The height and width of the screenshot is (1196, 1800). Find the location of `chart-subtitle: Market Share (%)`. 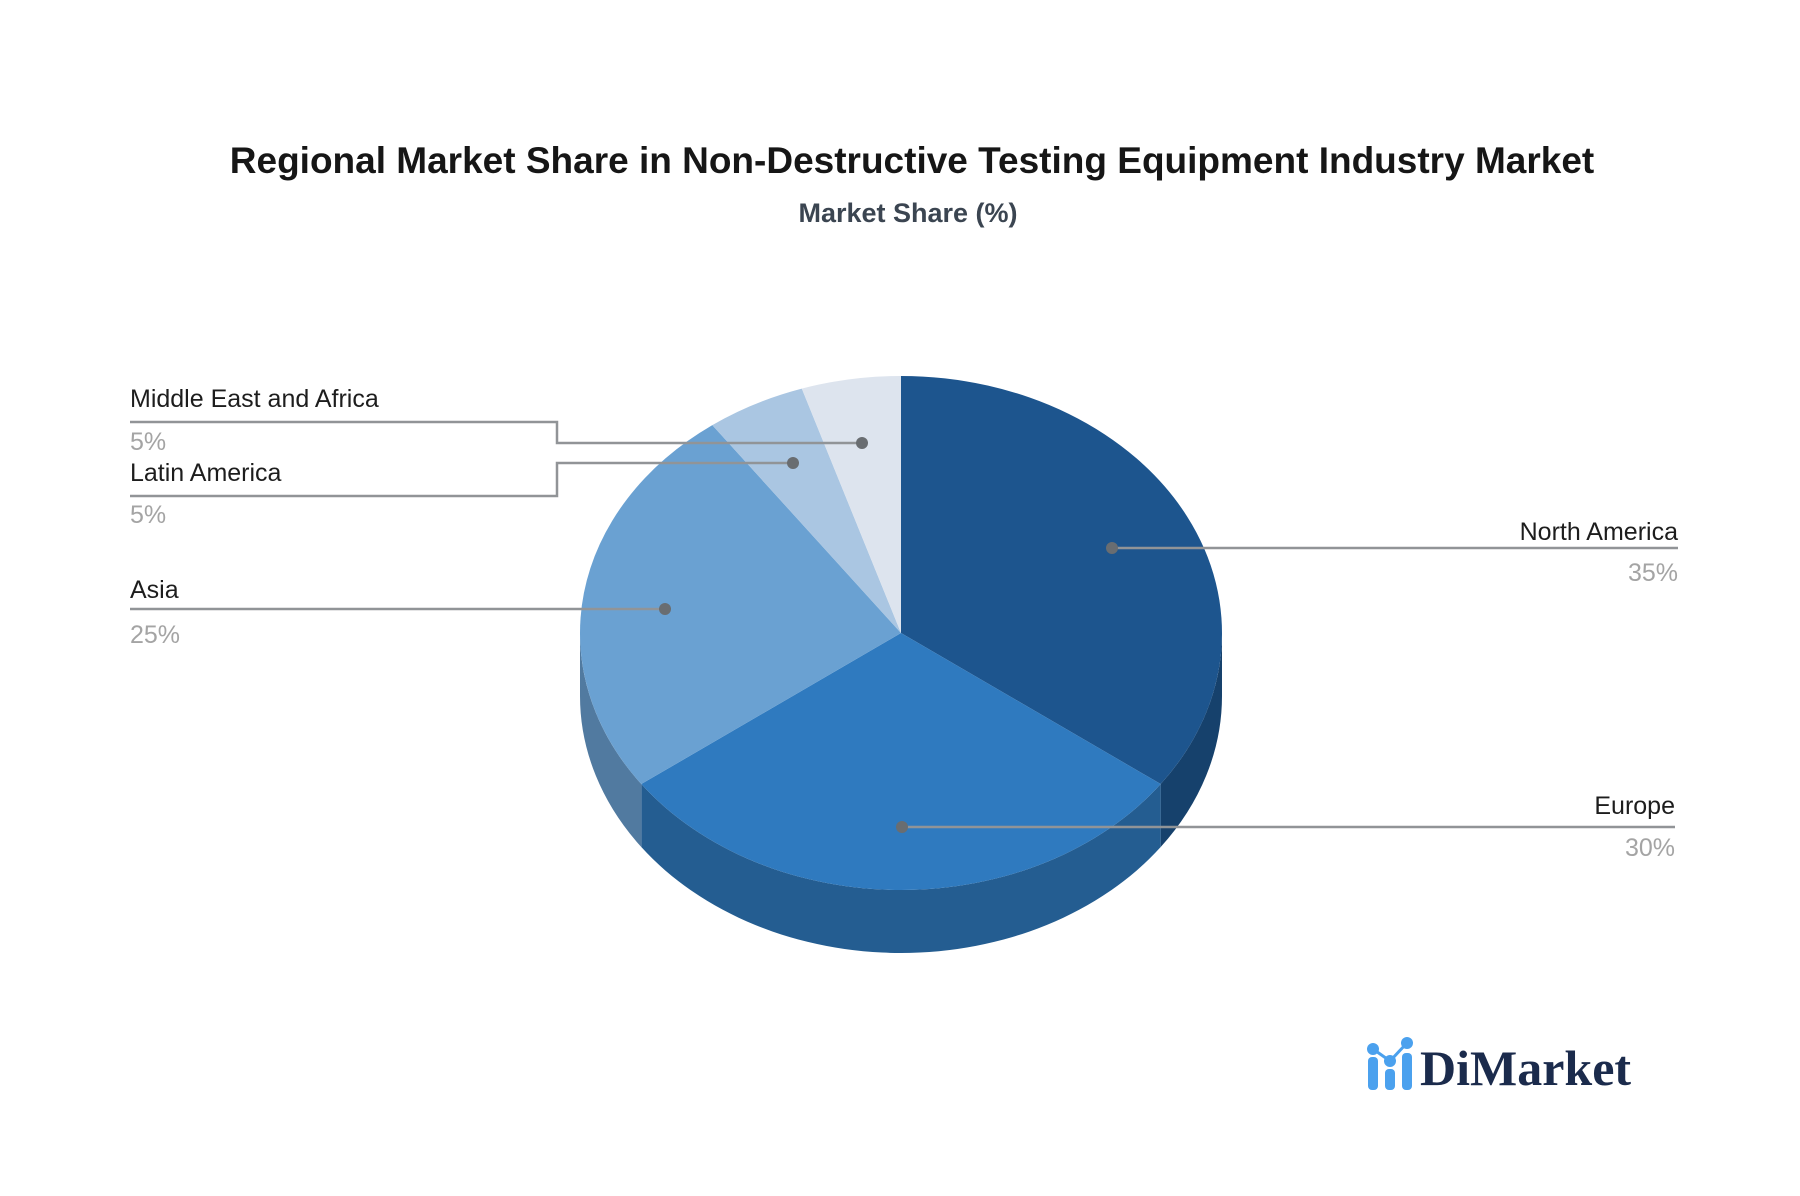

chart-subtitle: Market Share (%) is located at coordinates (907, 213).